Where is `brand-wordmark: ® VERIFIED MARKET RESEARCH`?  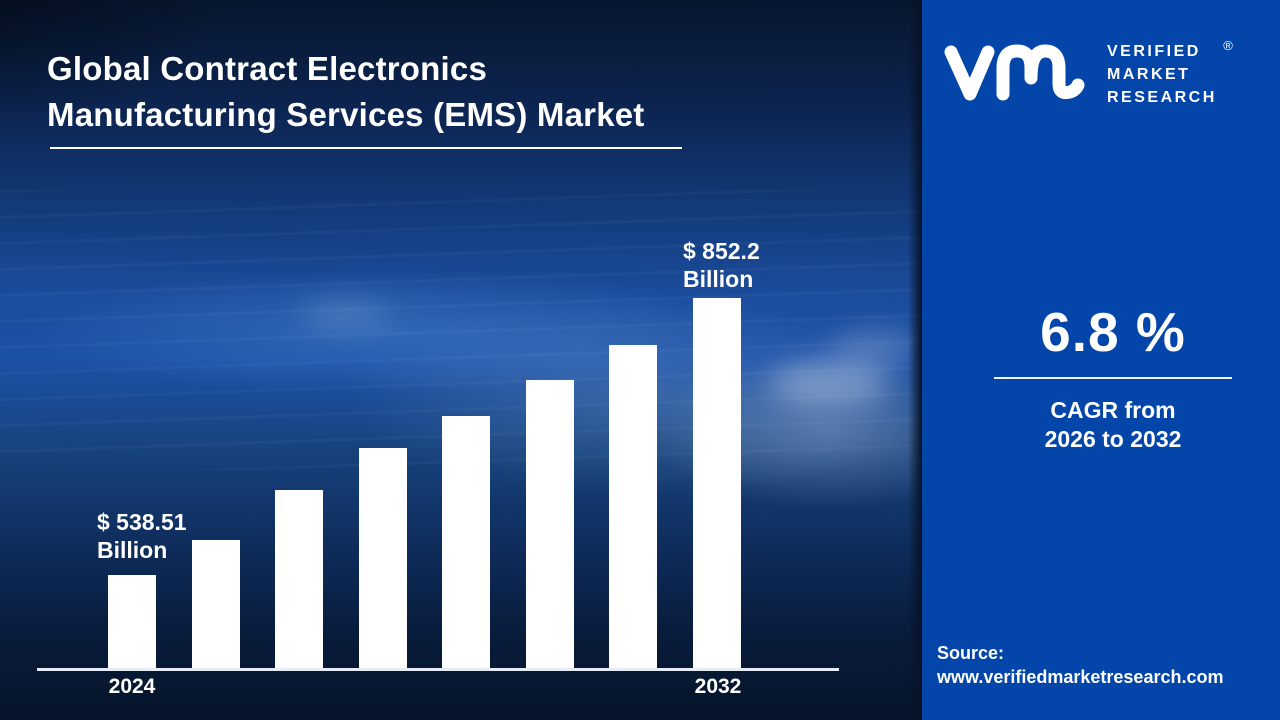 brand-wordmark: ® VERIFIED MARKET RESEARCH is located at coordinates (1170, 73).